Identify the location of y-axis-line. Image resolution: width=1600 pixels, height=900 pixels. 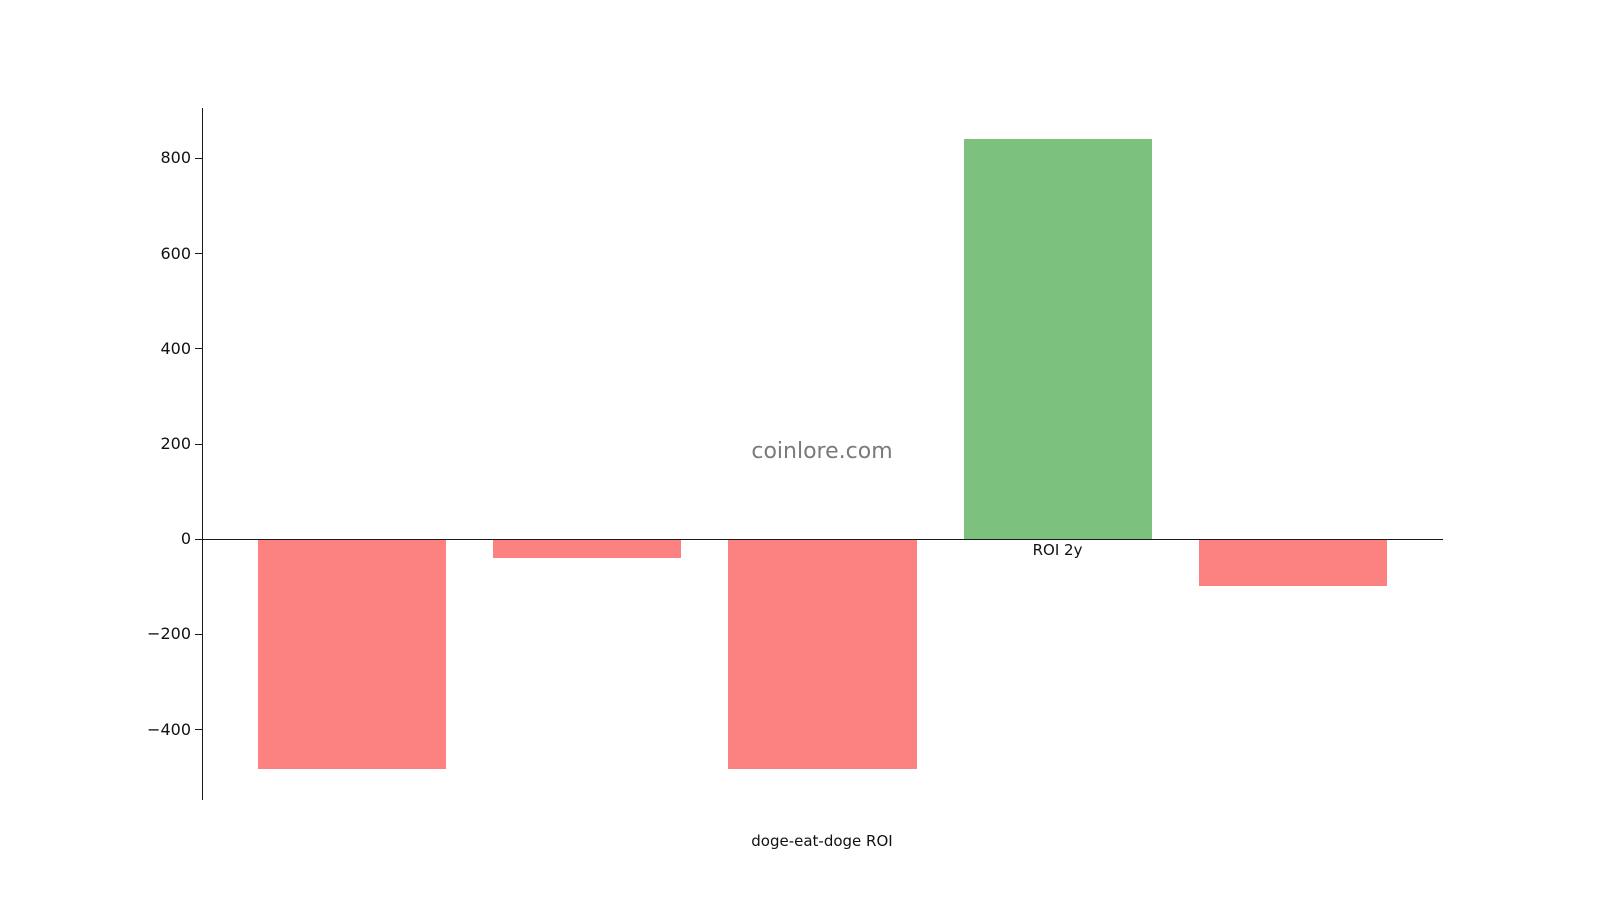
(202, 454).